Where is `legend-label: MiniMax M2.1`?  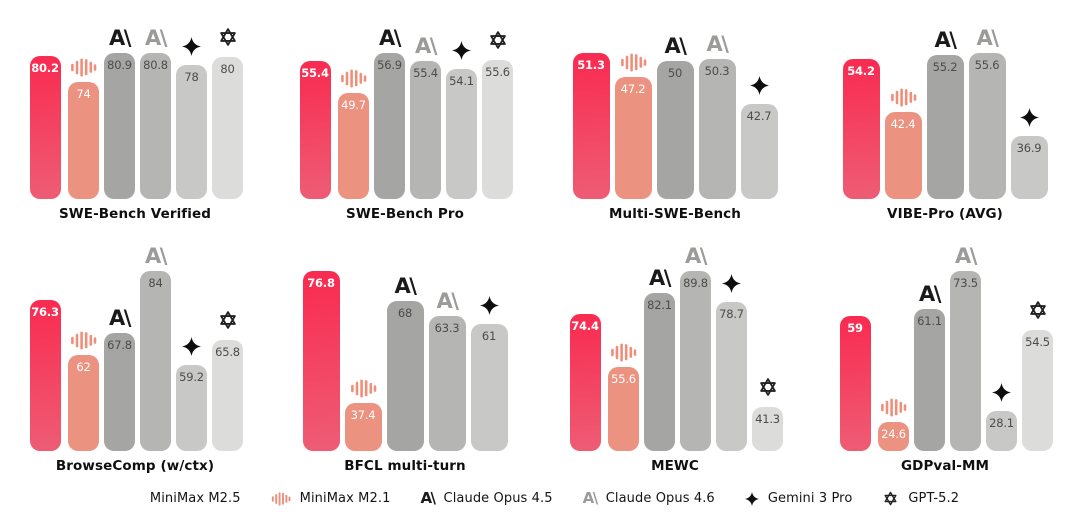 legend-label: MiniMax M2.1 is located at coordinates (345, 498).